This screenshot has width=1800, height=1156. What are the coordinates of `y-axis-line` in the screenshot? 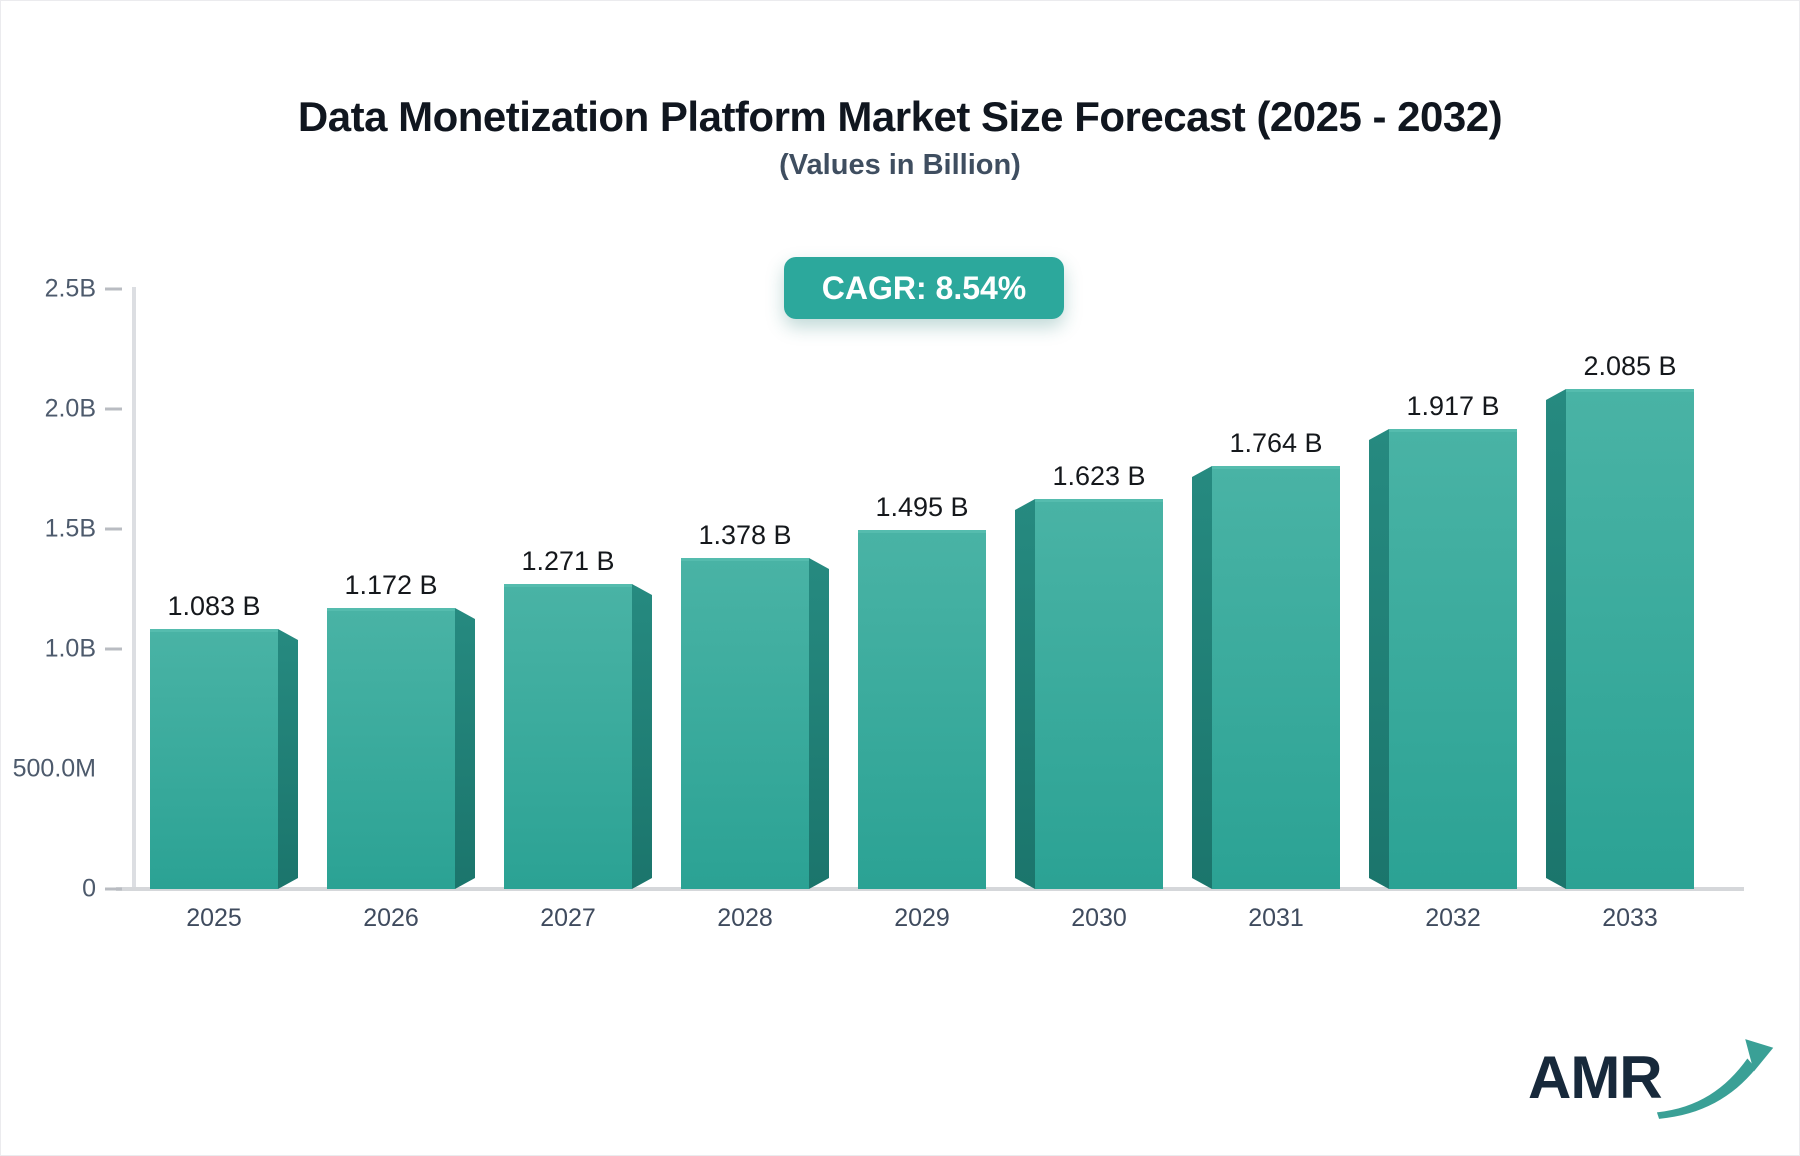 It's located at (134, 589).